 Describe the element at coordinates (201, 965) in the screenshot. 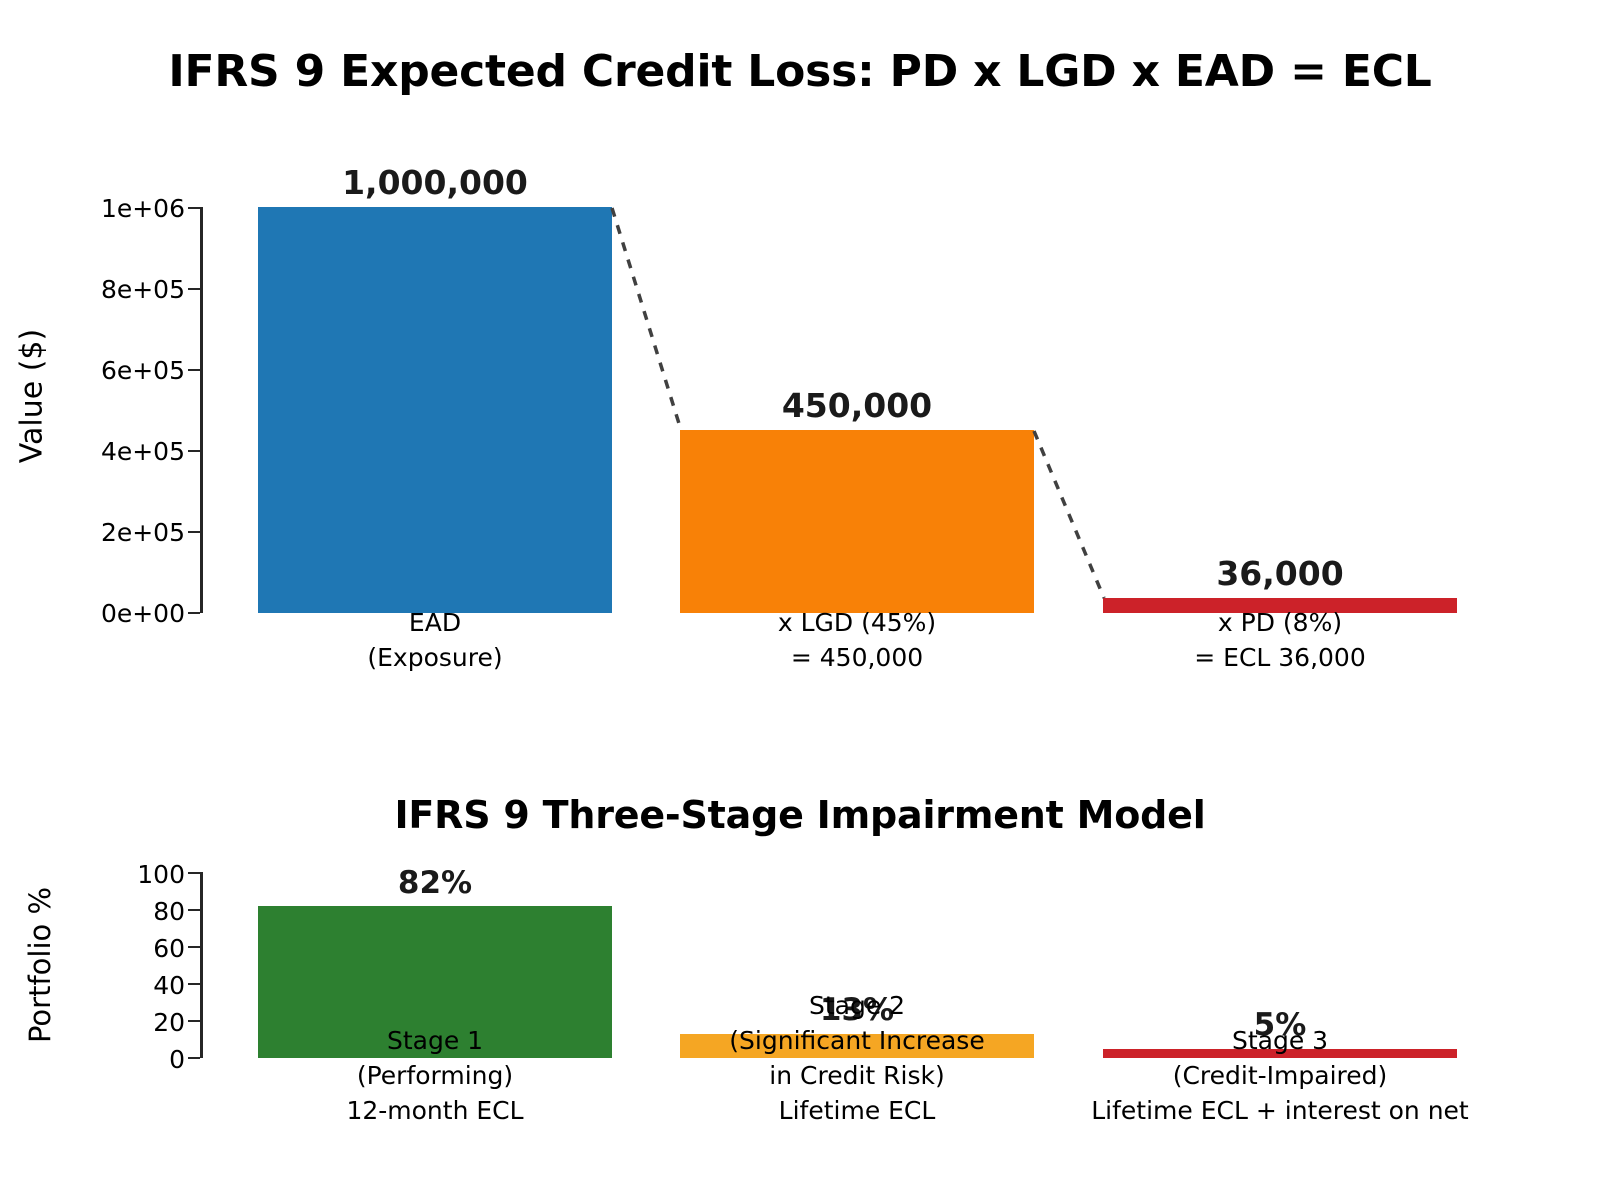

I see `chart2-y-spine` at that location.